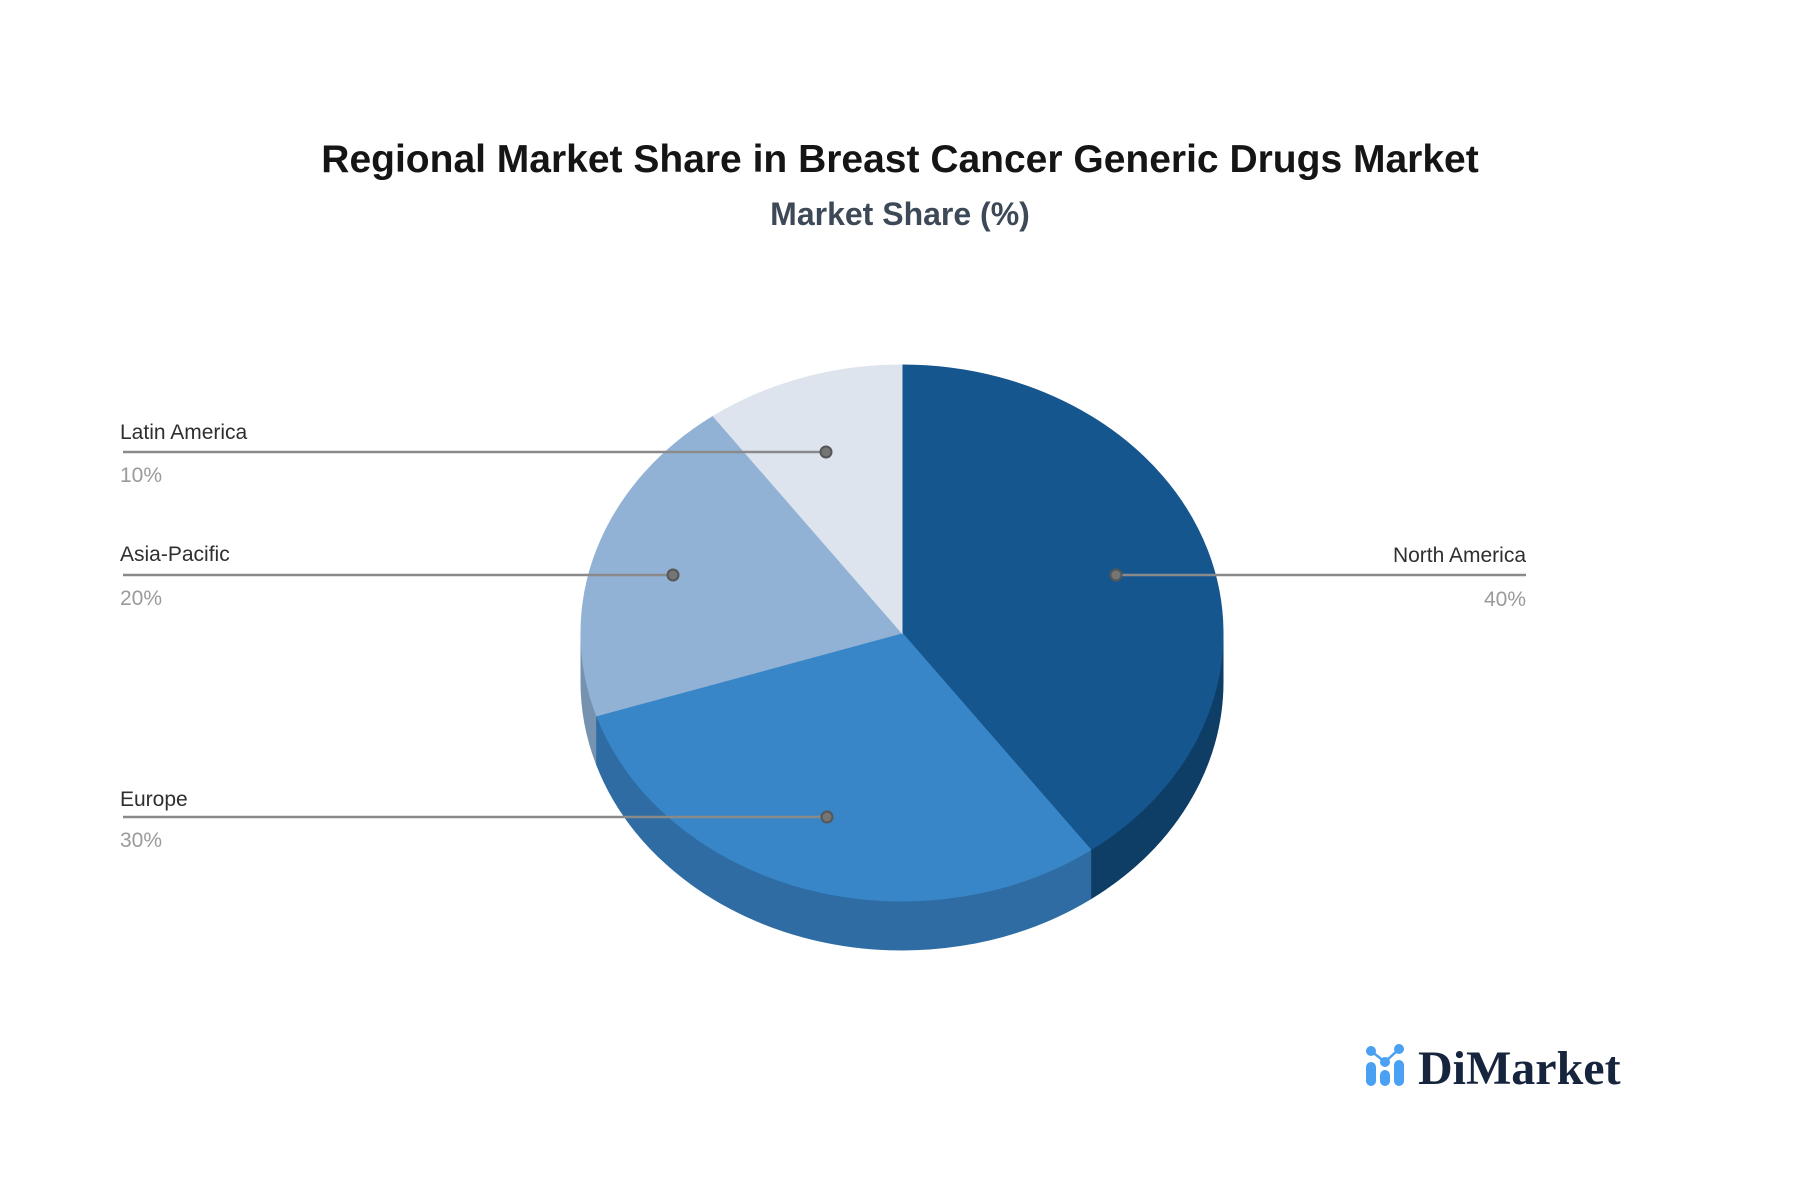  Describe the element at coordinates (807, 499) in the screenshot. I see `pie-slice-latin-america` at that location.